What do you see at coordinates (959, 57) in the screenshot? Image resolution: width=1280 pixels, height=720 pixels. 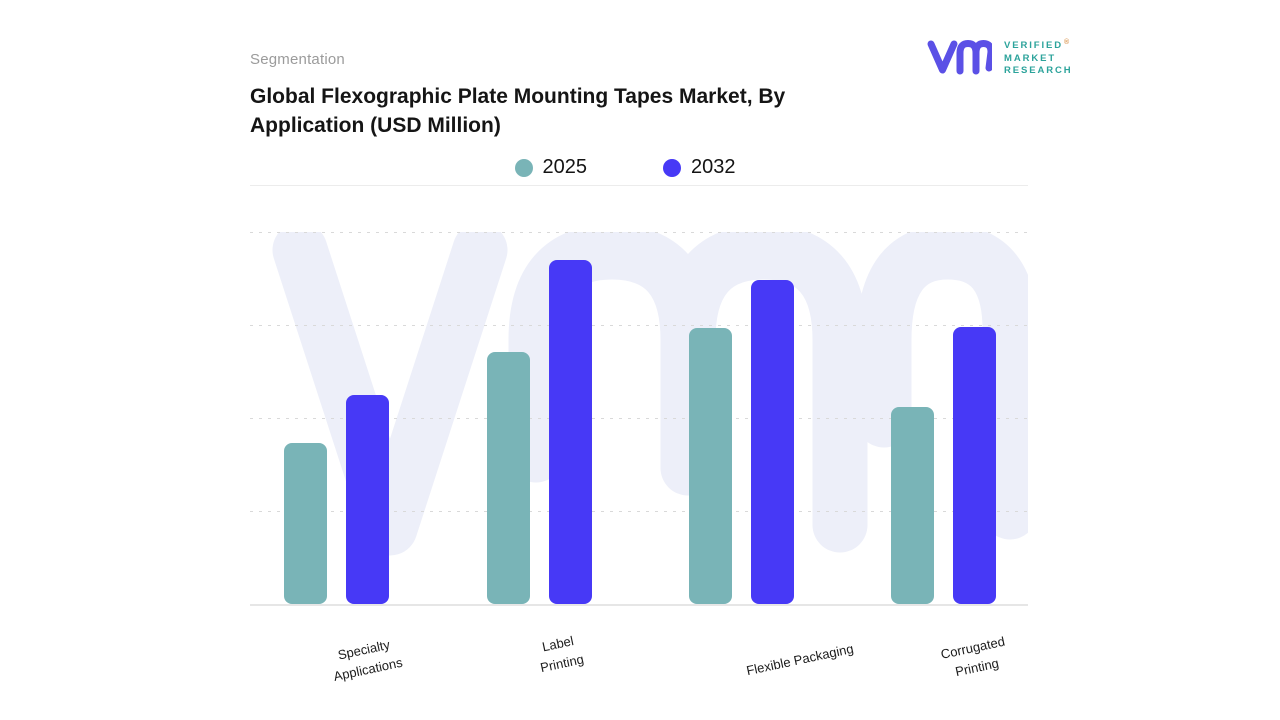 I see `vmr-monogram-icon` at bounding box center [959, 57].